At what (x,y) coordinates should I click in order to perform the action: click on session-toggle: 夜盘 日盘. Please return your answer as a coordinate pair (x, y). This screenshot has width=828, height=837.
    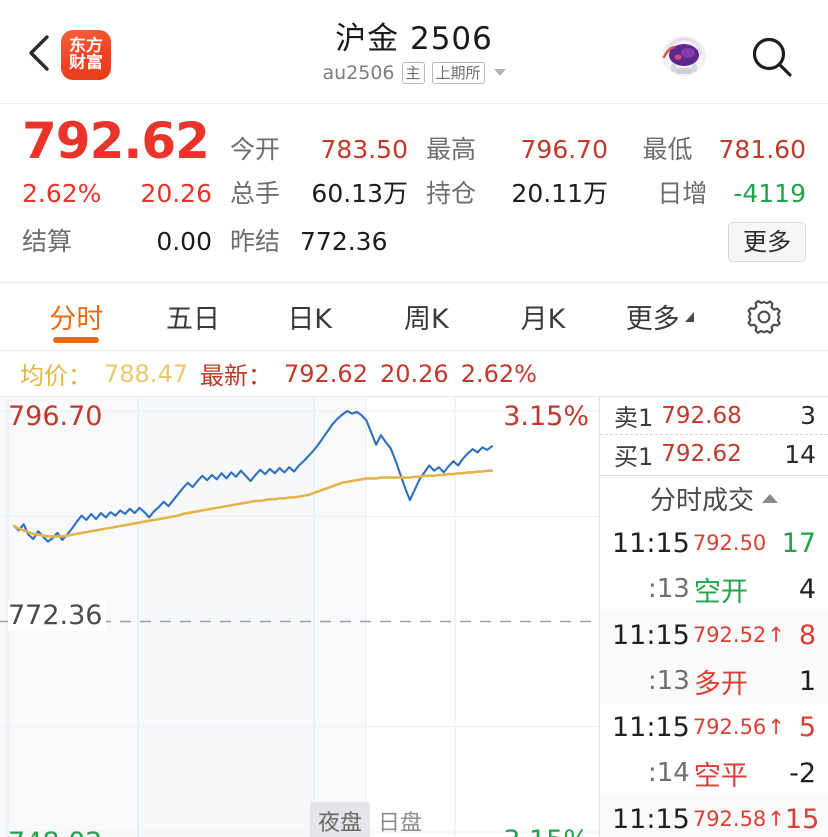
    Looking at the image, I should click on (370, 819).